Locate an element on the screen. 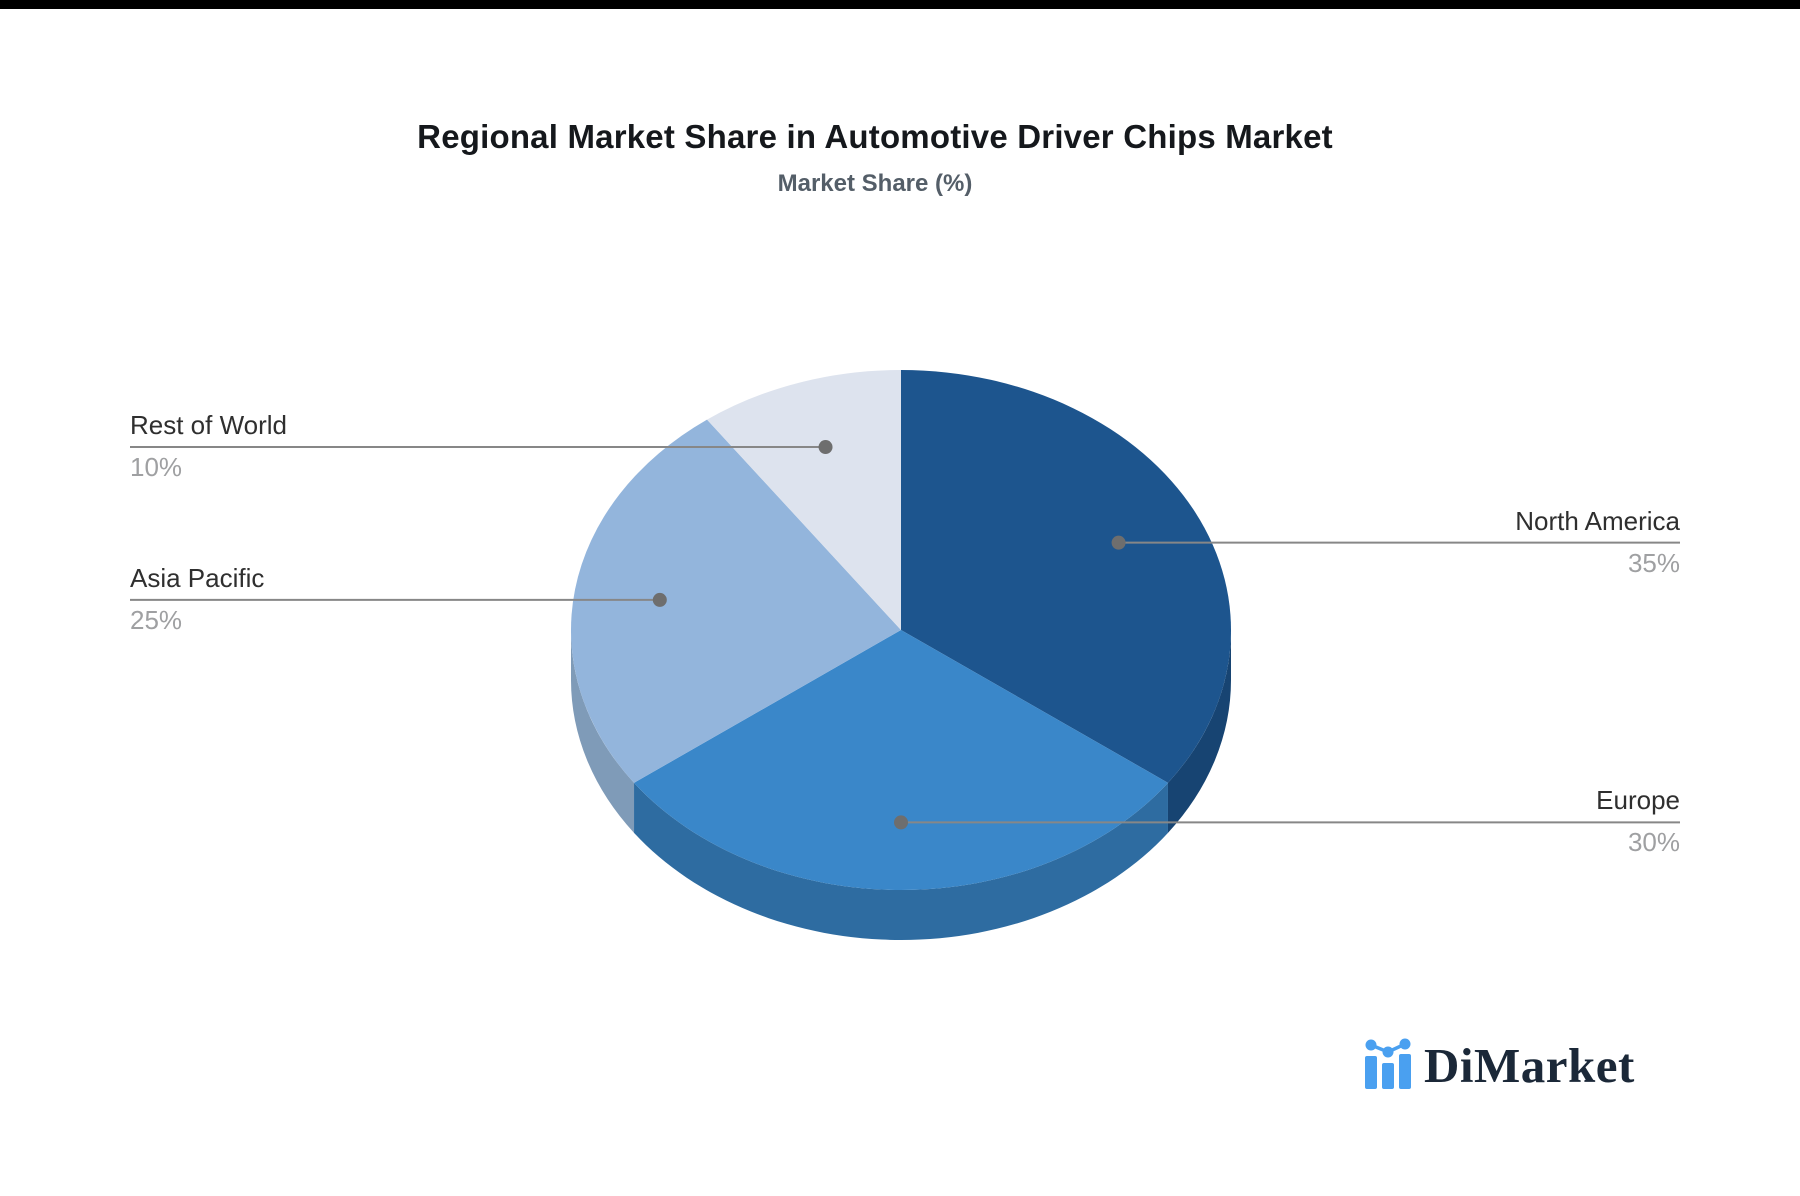  logo-text: DiMarket is located at coordinates (1529, 1065).